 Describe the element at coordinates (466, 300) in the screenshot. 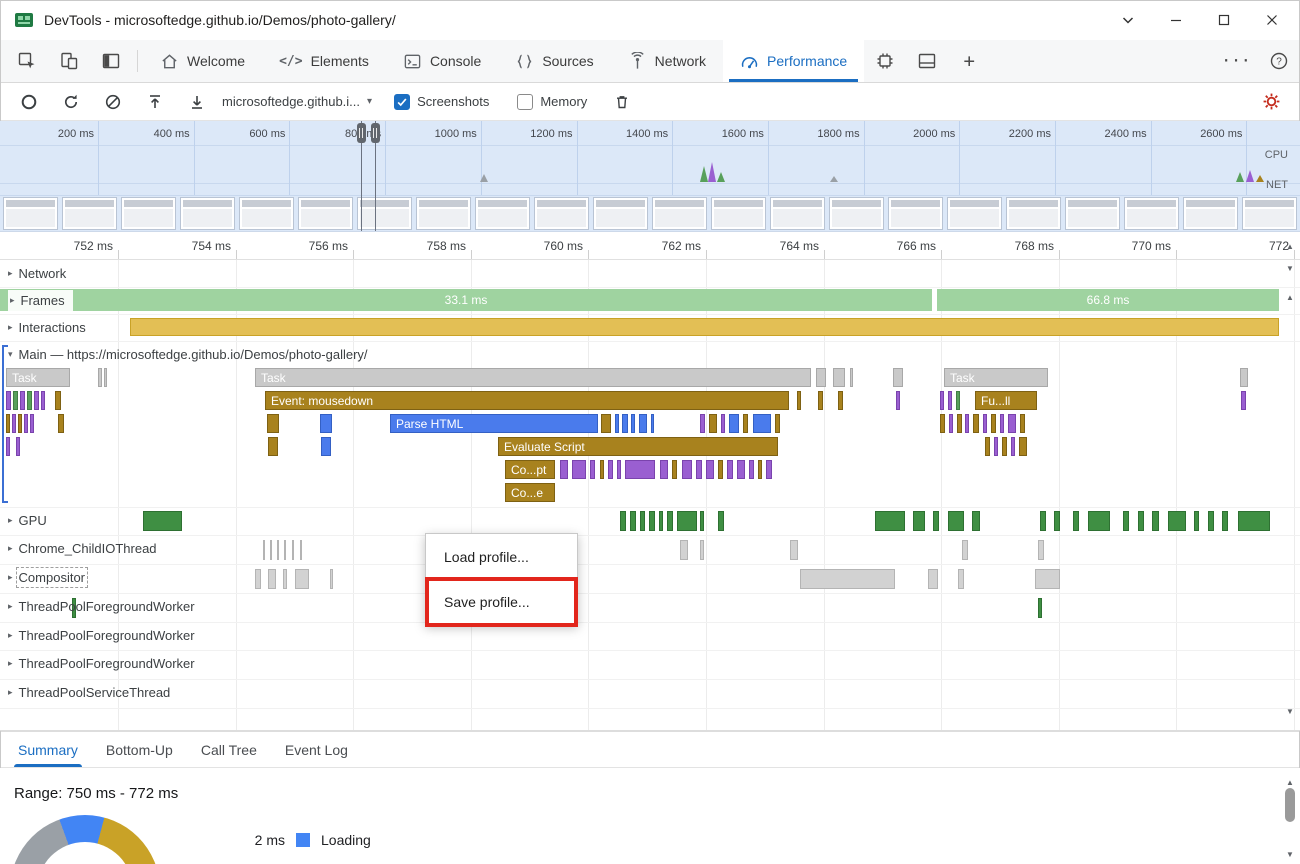

I see `frame-segment: 33.1 ms` at that location.